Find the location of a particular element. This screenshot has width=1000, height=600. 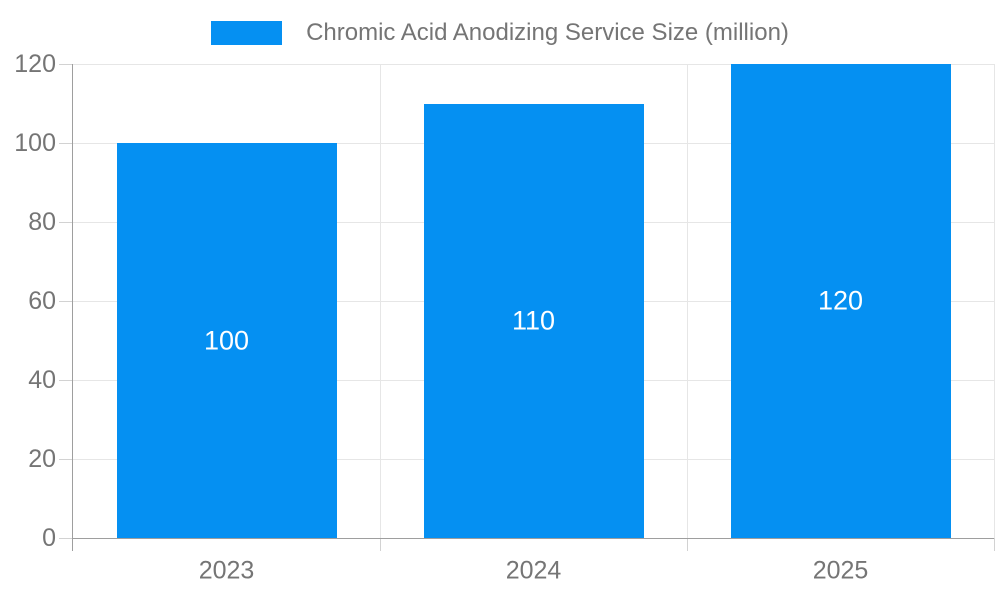

y-axis-label: 120 is located at coordinates (35, 64).